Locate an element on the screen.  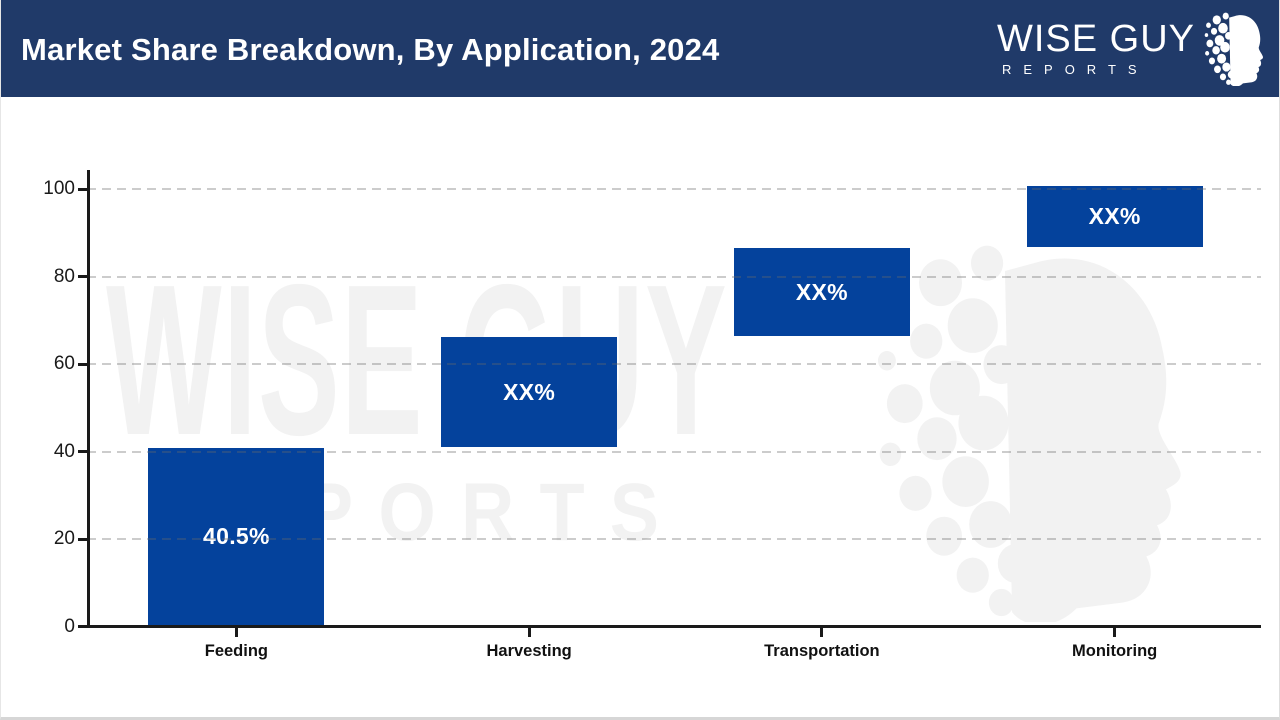
brand-head-icon is located at coordinates (1233, 49).